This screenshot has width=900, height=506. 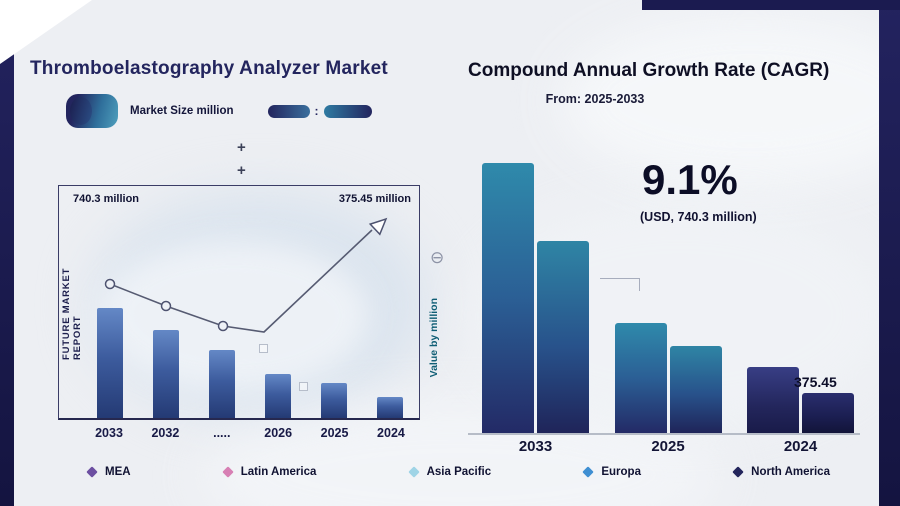 I want to click on legend-label: Asia Pacific, so click(x=459, y=472).